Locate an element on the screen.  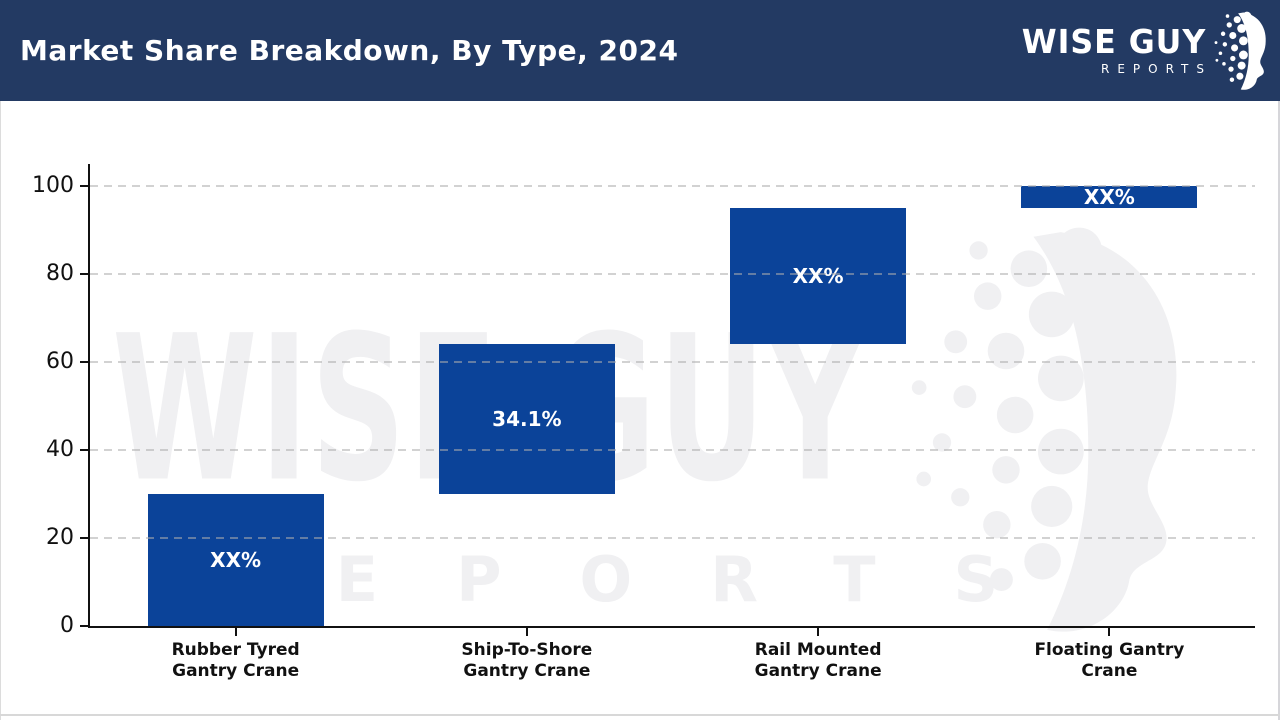
y-tick-label: 0 is located at coordinates (67, 625).